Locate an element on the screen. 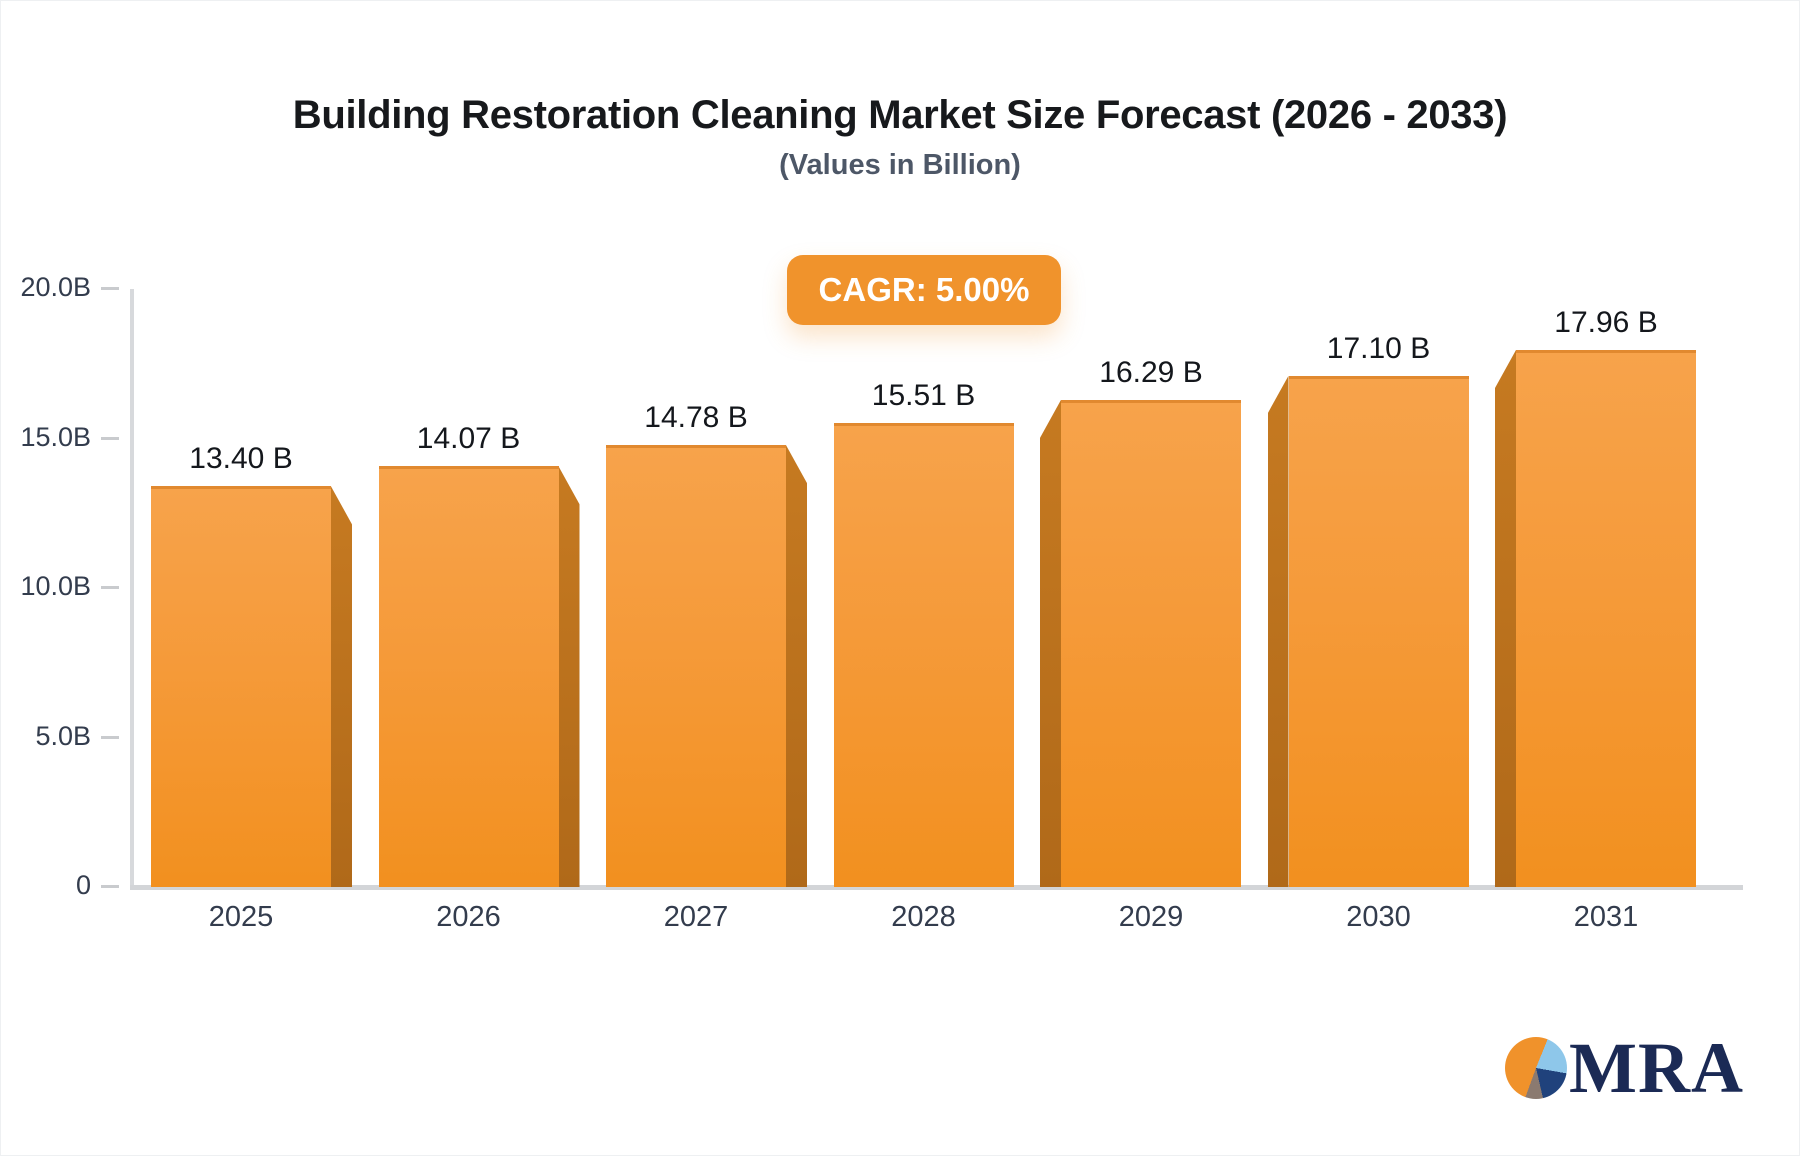 The width and height of the screenshot is (1800, 1156). x-tick-label: 2026 is located at coordinates (468, 917).